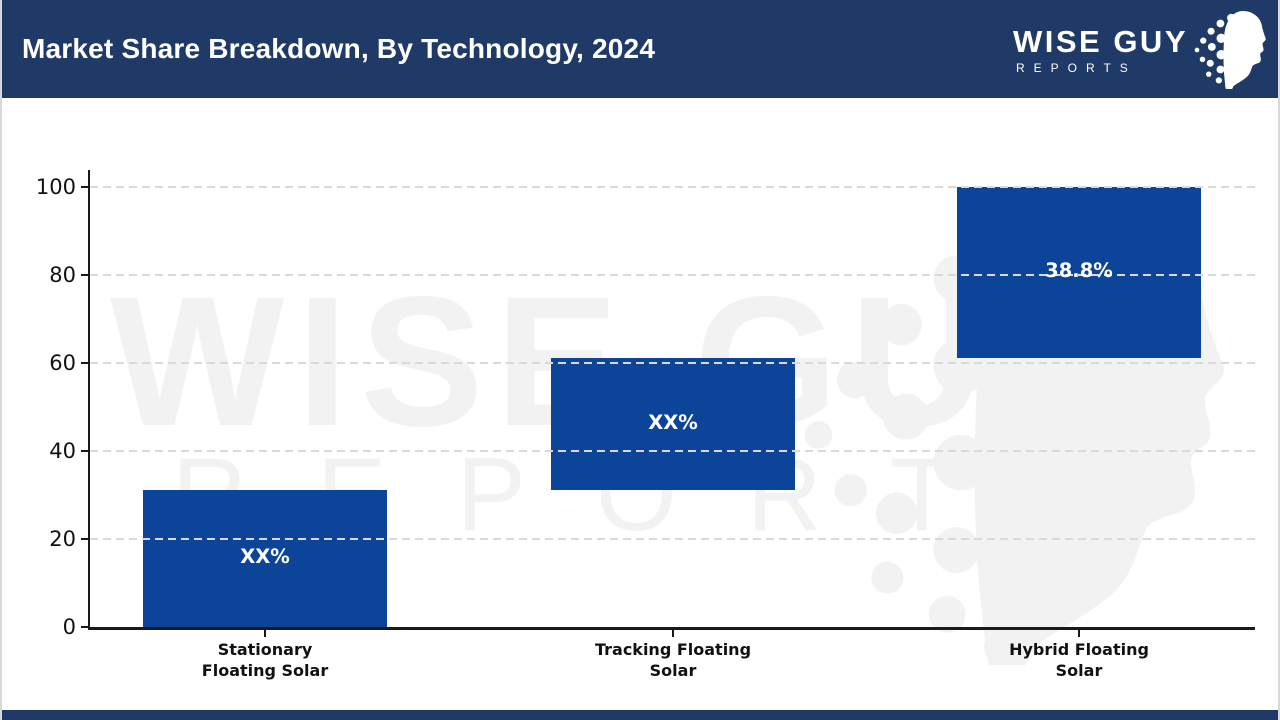 The height and width of the screenshot is (720, 1280). I want to click on face-profile-icon, so click(1230, 50).